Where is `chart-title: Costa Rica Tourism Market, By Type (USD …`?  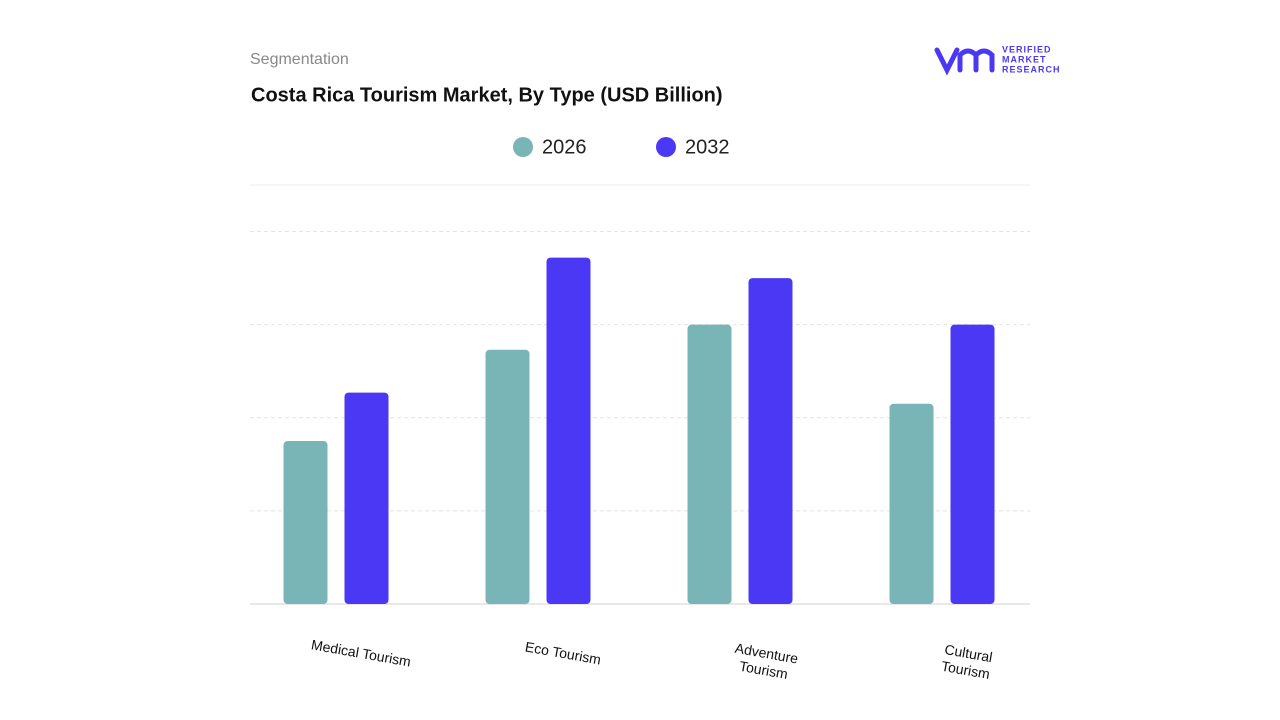
chart-title: Costa Rica Tourism Market, By Type (USD … is located at coordinates (487, 95).